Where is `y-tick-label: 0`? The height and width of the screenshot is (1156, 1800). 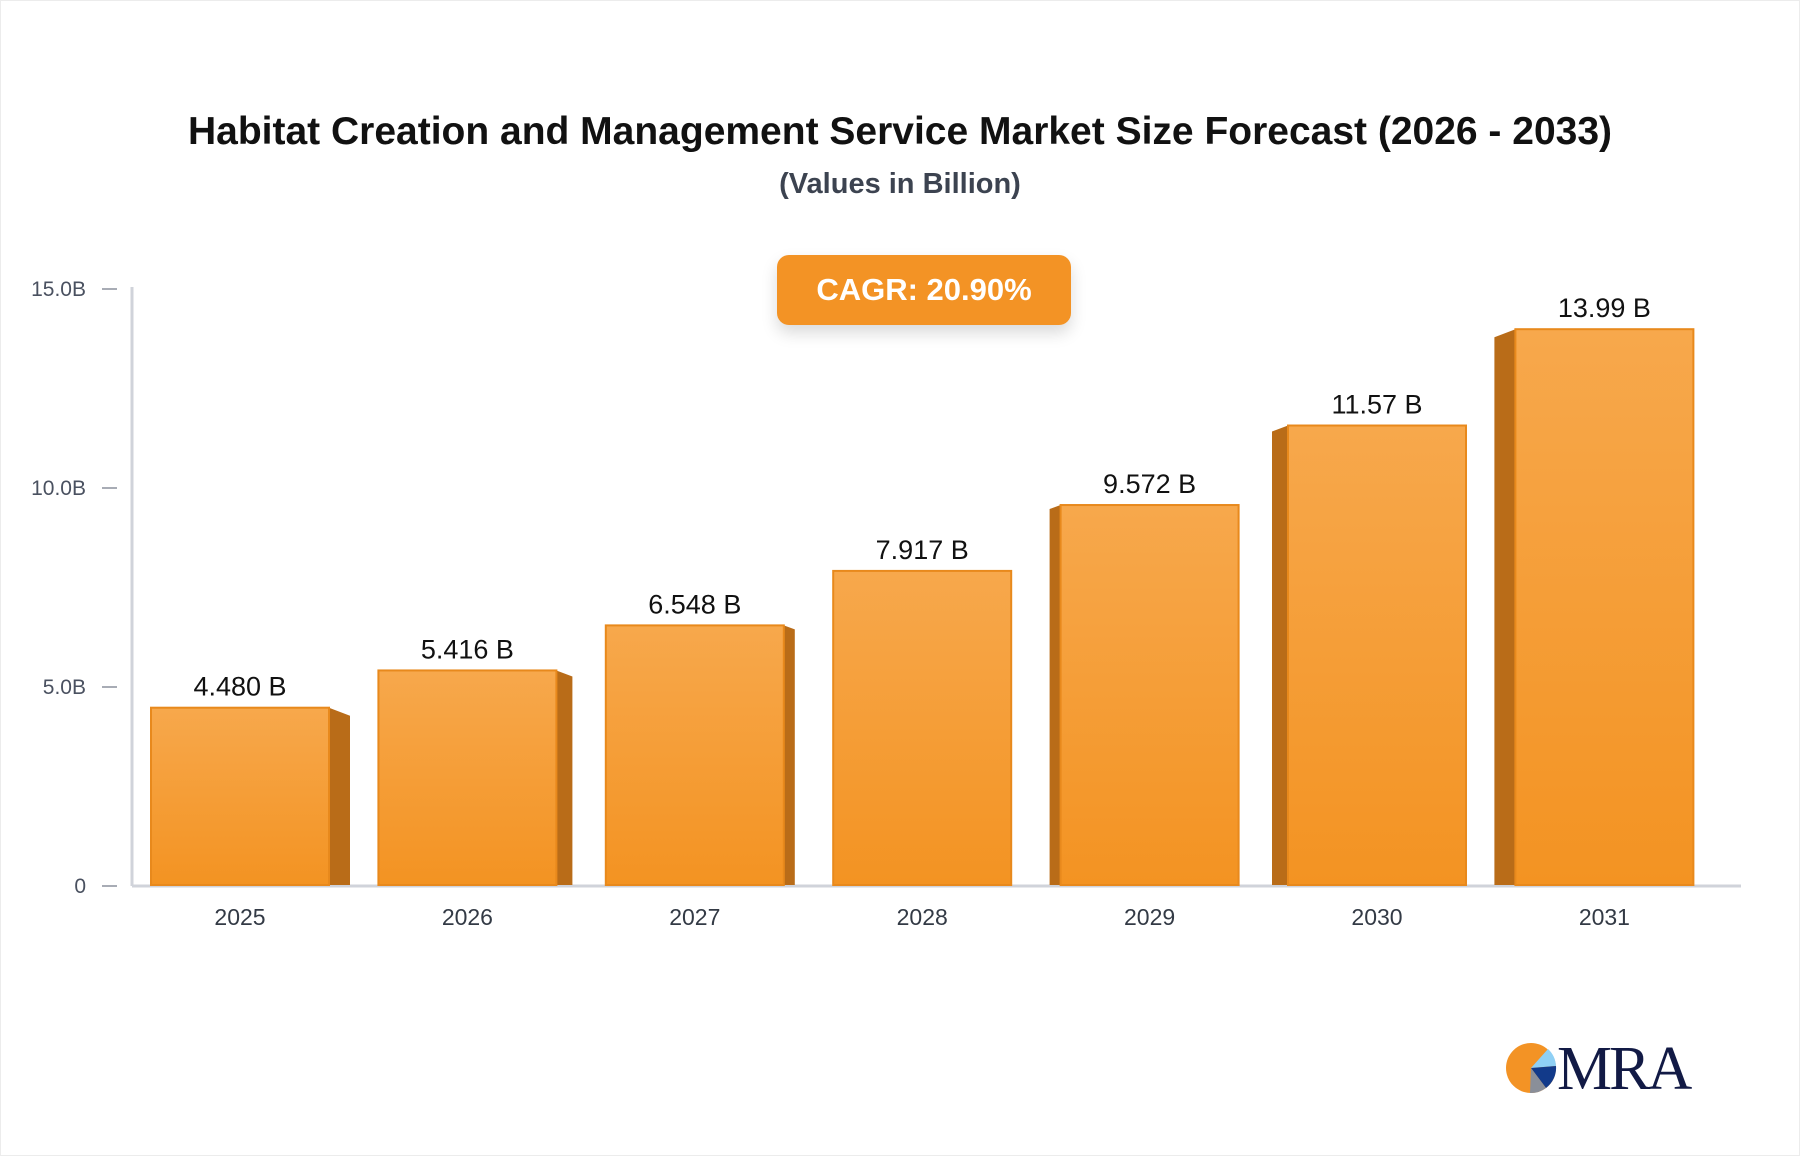 y-tick-label: 0 is located at coordinates (80, 886).